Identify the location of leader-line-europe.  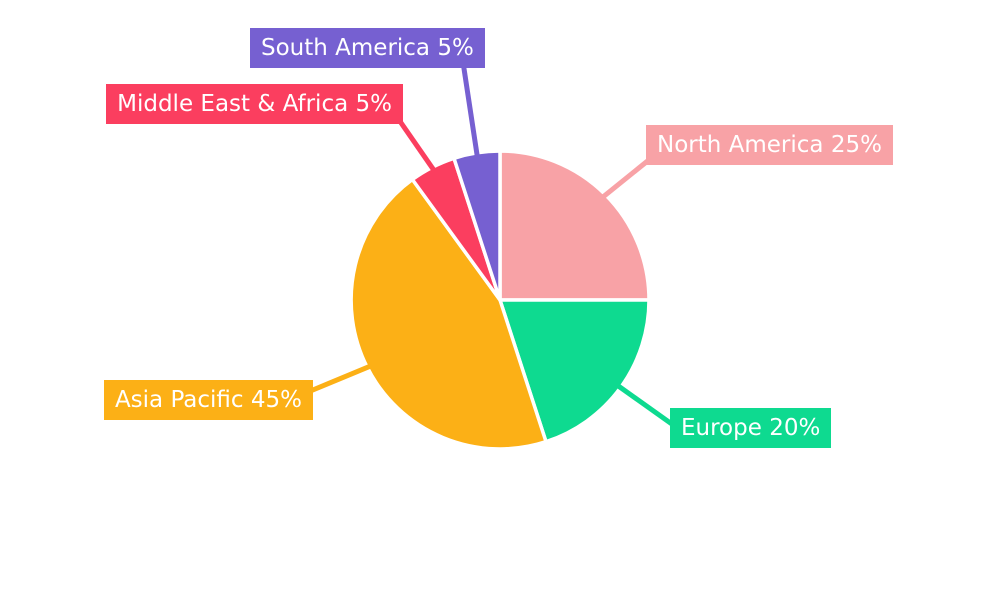
(647, 406).